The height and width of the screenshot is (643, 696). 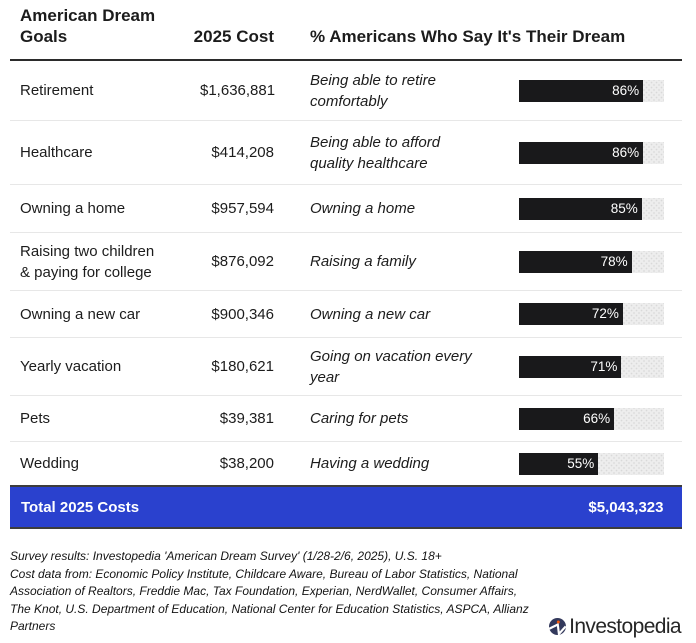 What do you see at coordinates (246, 463) in the screenshot?
I see `cost-value: $38,200` at bounding box center [246, 463].